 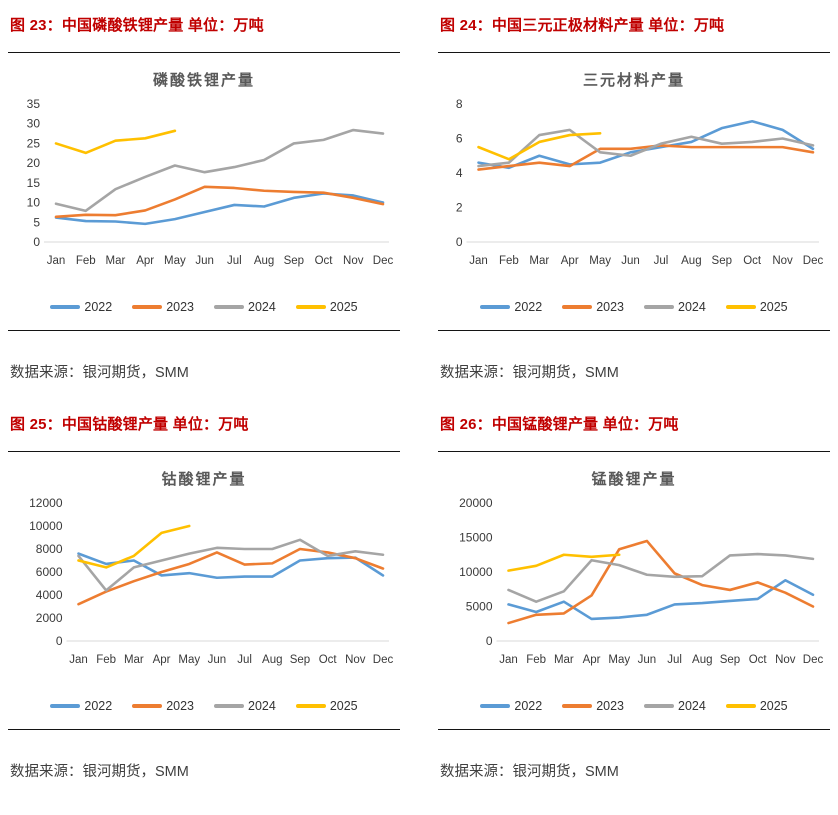 I want to click on svg-text: 5000, so click(x=479, y=607).